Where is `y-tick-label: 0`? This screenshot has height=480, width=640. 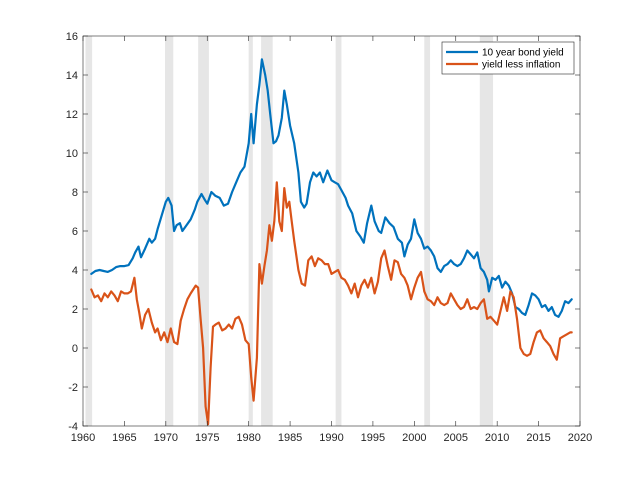 y-tick-label: 0 is located at coordinates (75, 349).